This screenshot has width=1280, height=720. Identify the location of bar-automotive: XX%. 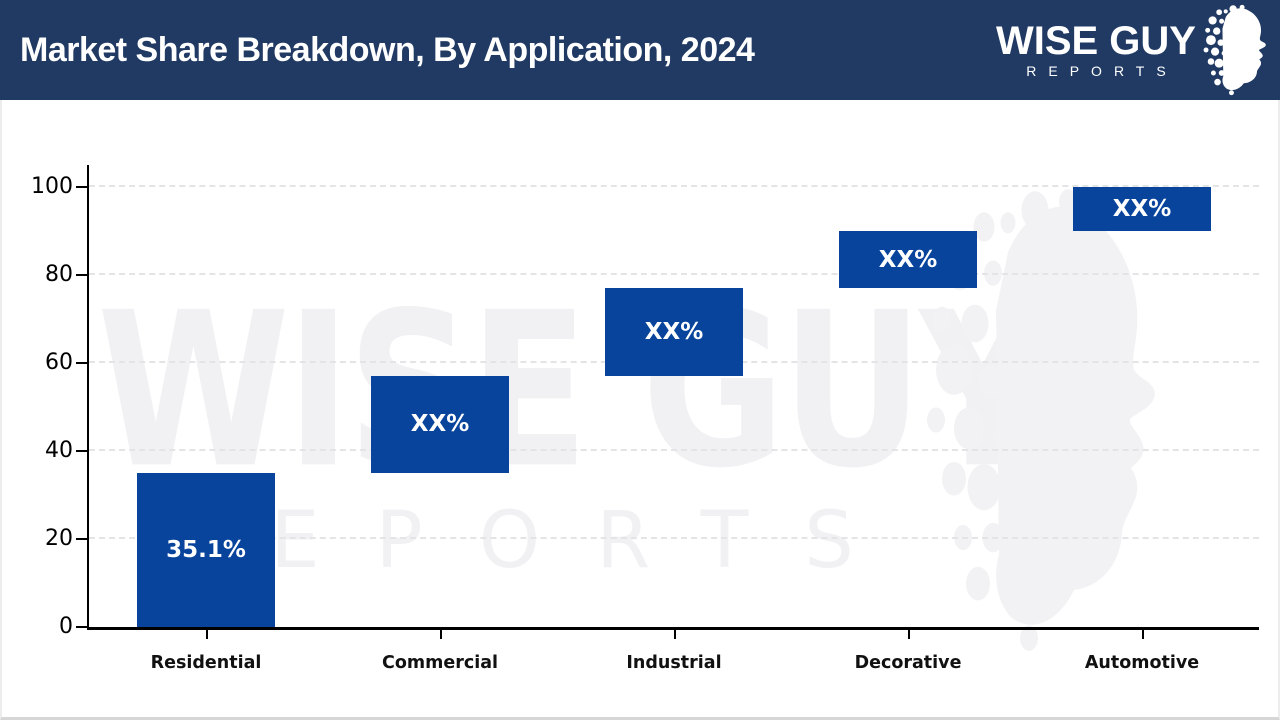
(1142, 209).